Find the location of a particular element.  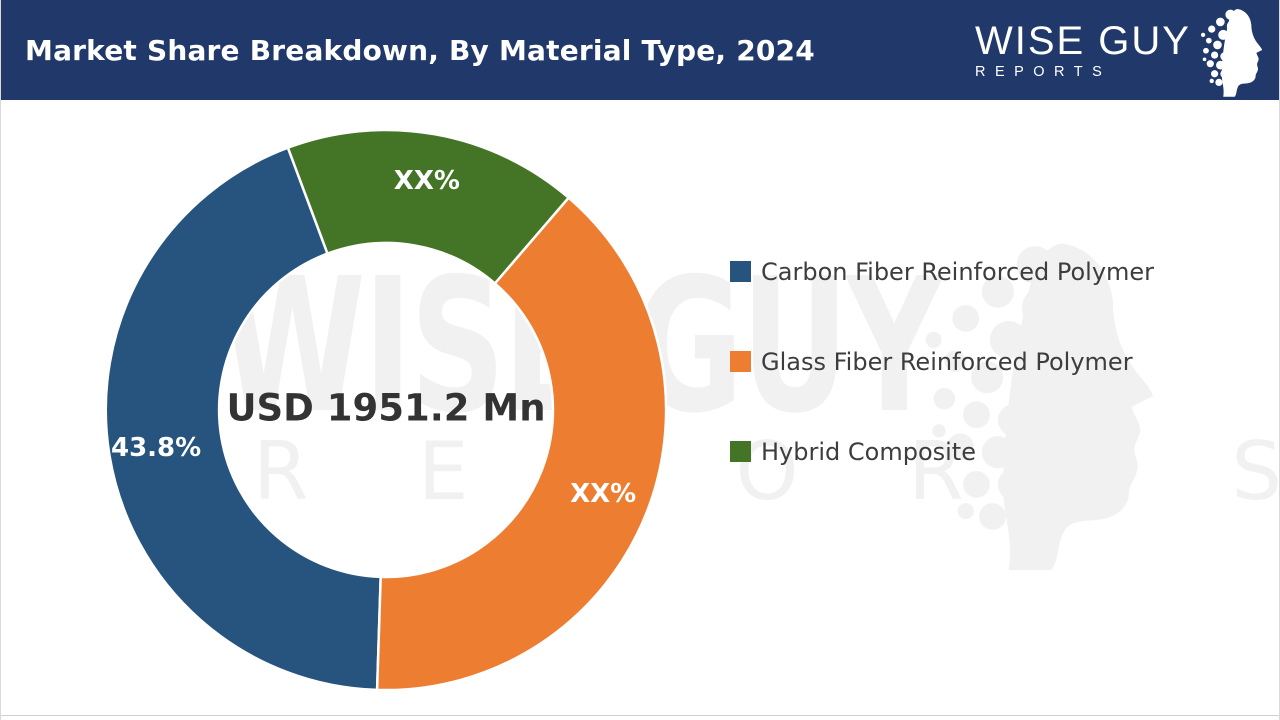

logo-head-icon is located at coordinates (1229, 50).